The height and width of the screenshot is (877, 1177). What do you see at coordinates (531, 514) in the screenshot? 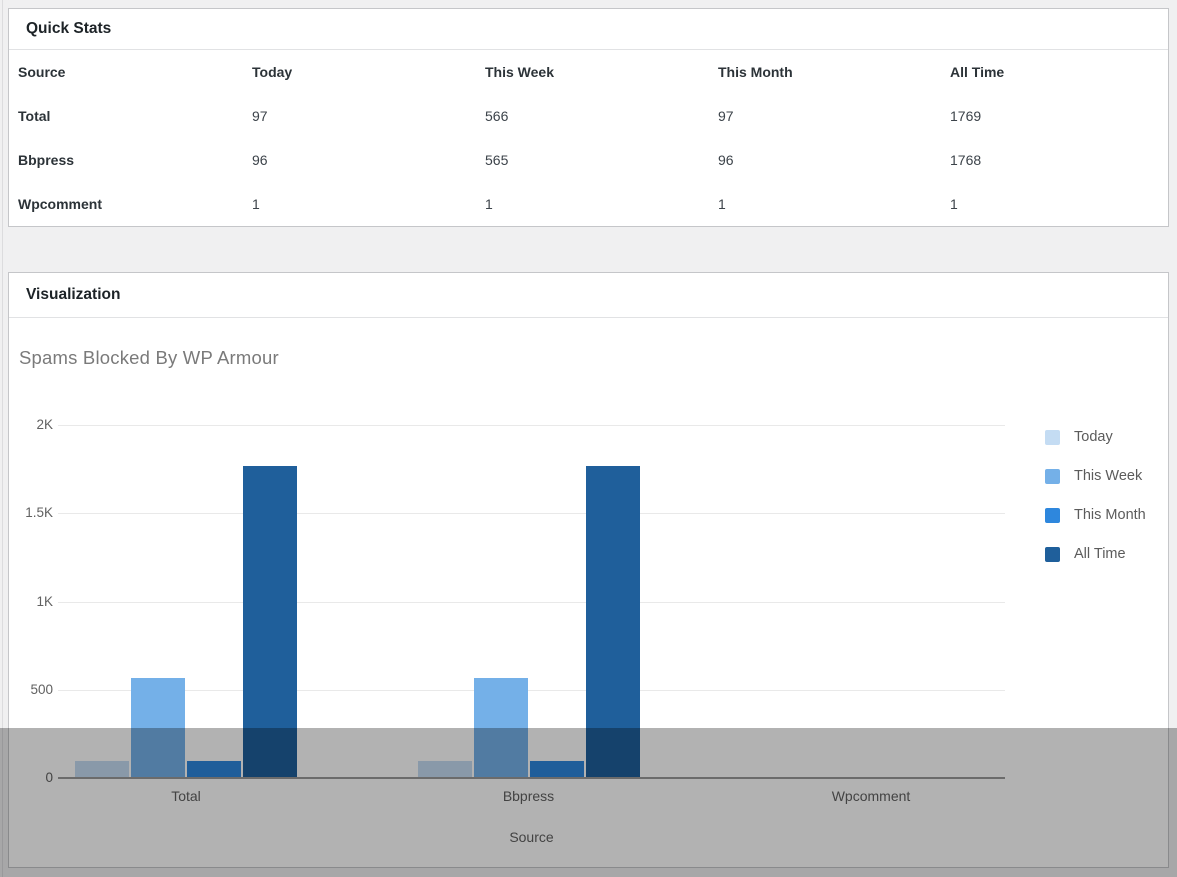
I see `y-gridline-1-5k` at bounding box center [531, 514].